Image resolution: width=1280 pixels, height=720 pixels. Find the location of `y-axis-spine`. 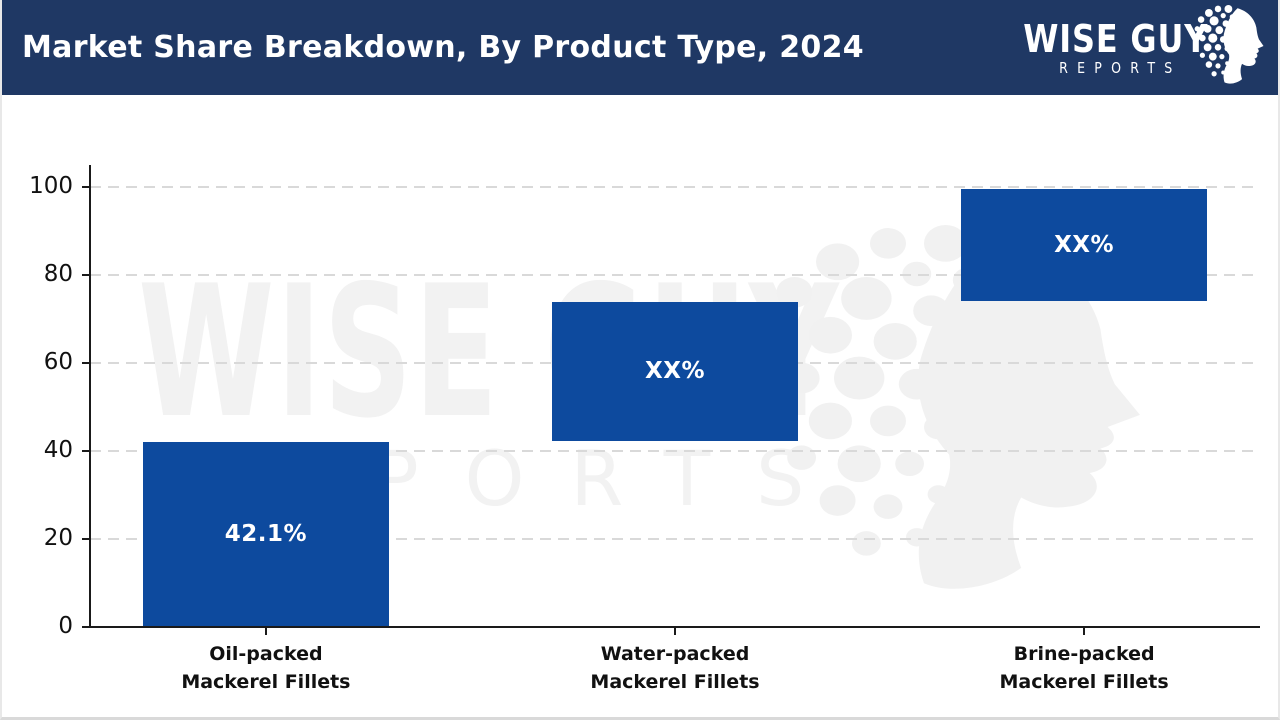

y-axis-spine is located at coordinates (90, 396).